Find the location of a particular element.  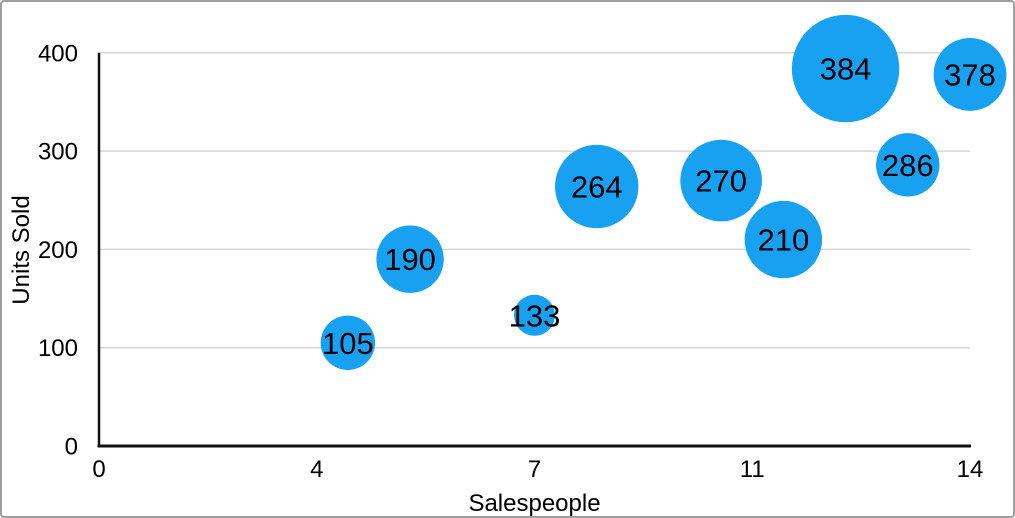

y-axis-title: Units Sold is located at coordinates (21, 249).